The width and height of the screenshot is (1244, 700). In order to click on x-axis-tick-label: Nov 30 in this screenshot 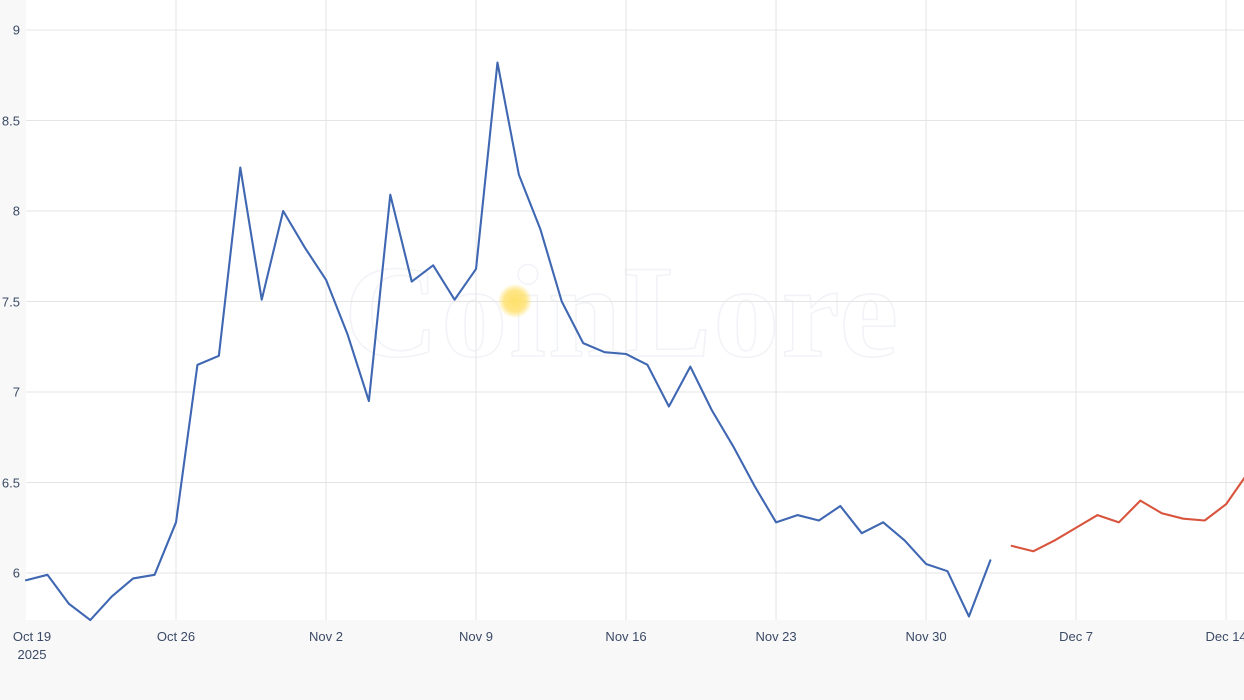, I will do `click(926, 636)`.